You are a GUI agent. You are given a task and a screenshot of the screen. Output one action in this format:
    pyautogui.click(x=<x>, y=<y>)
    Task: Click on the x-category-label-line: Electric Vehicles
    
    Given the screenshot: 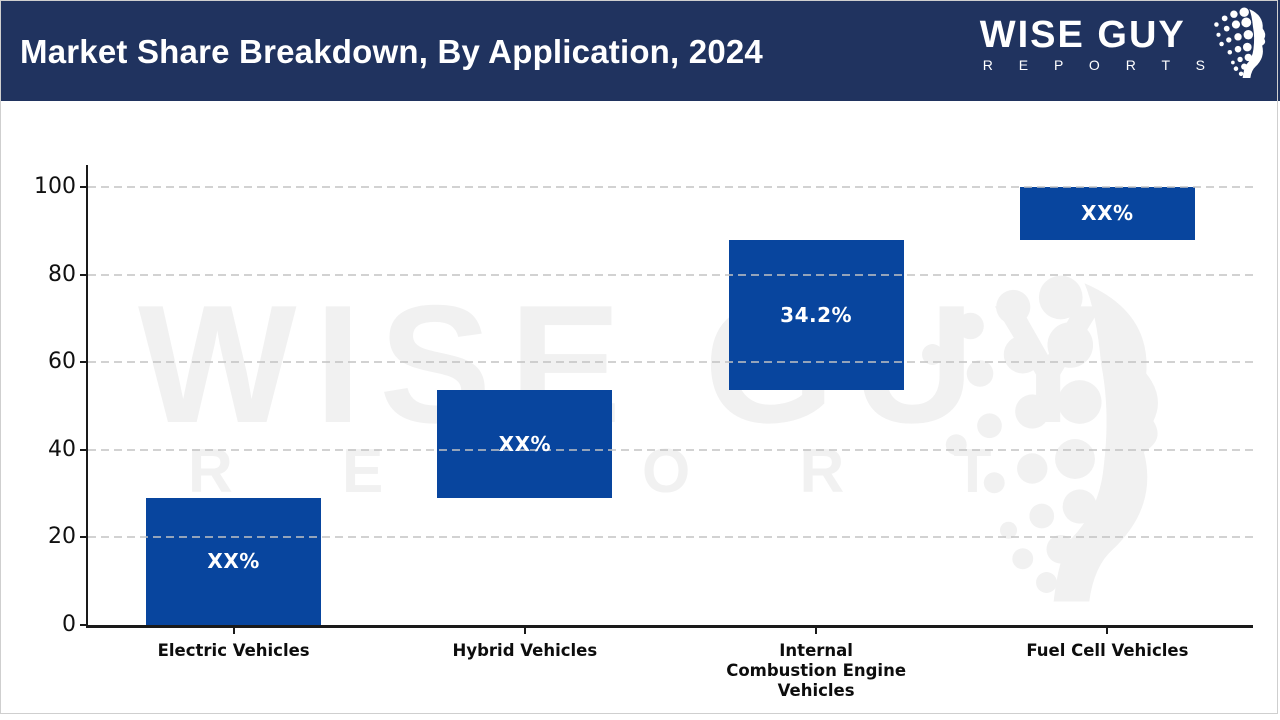 What is the action you would take?
    pyautogui.click(x=233, y=650)
    